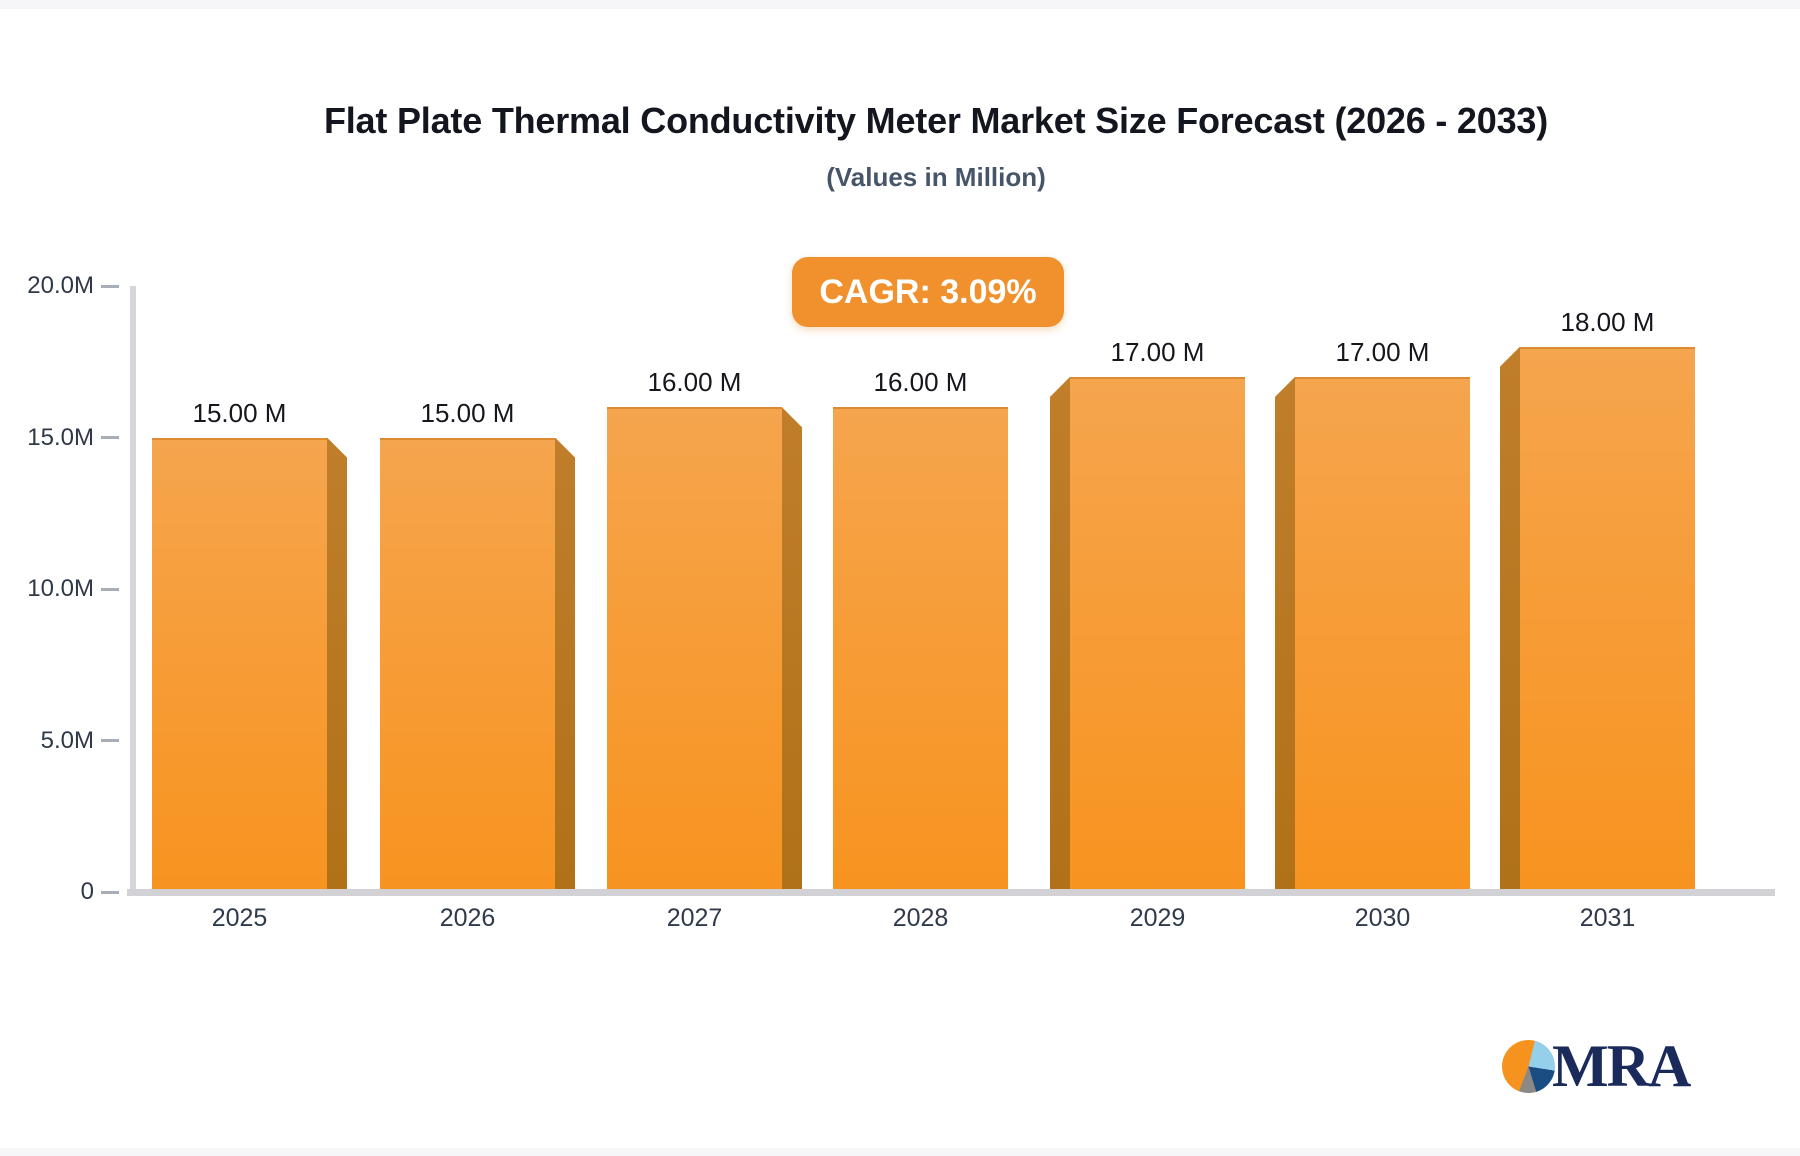  I want to click on x-axis-category-label: 2025, so click(239, 918).